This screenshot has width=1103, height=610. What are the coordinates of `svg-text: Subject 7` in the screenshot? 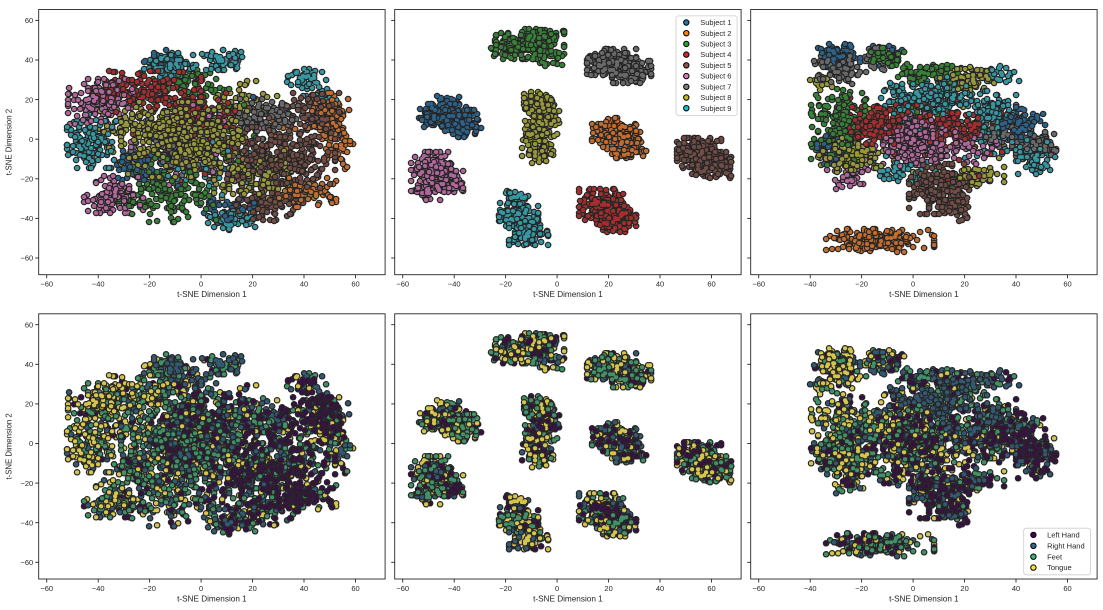 It's located at (715, 86).